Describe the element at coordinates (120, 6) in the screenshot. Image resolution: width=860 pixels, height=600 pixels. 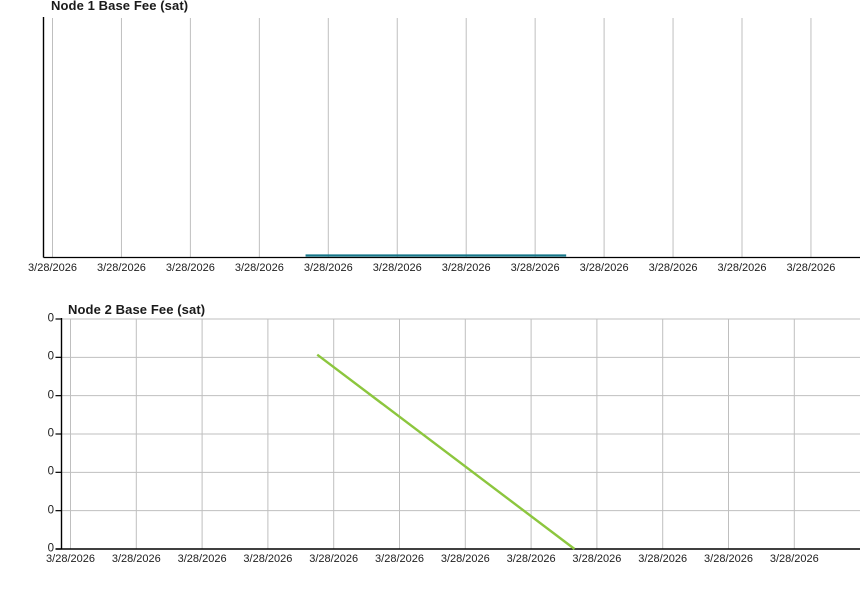
I see `chart-title-node1: Node 1 Base Fee (sat)` at that location.